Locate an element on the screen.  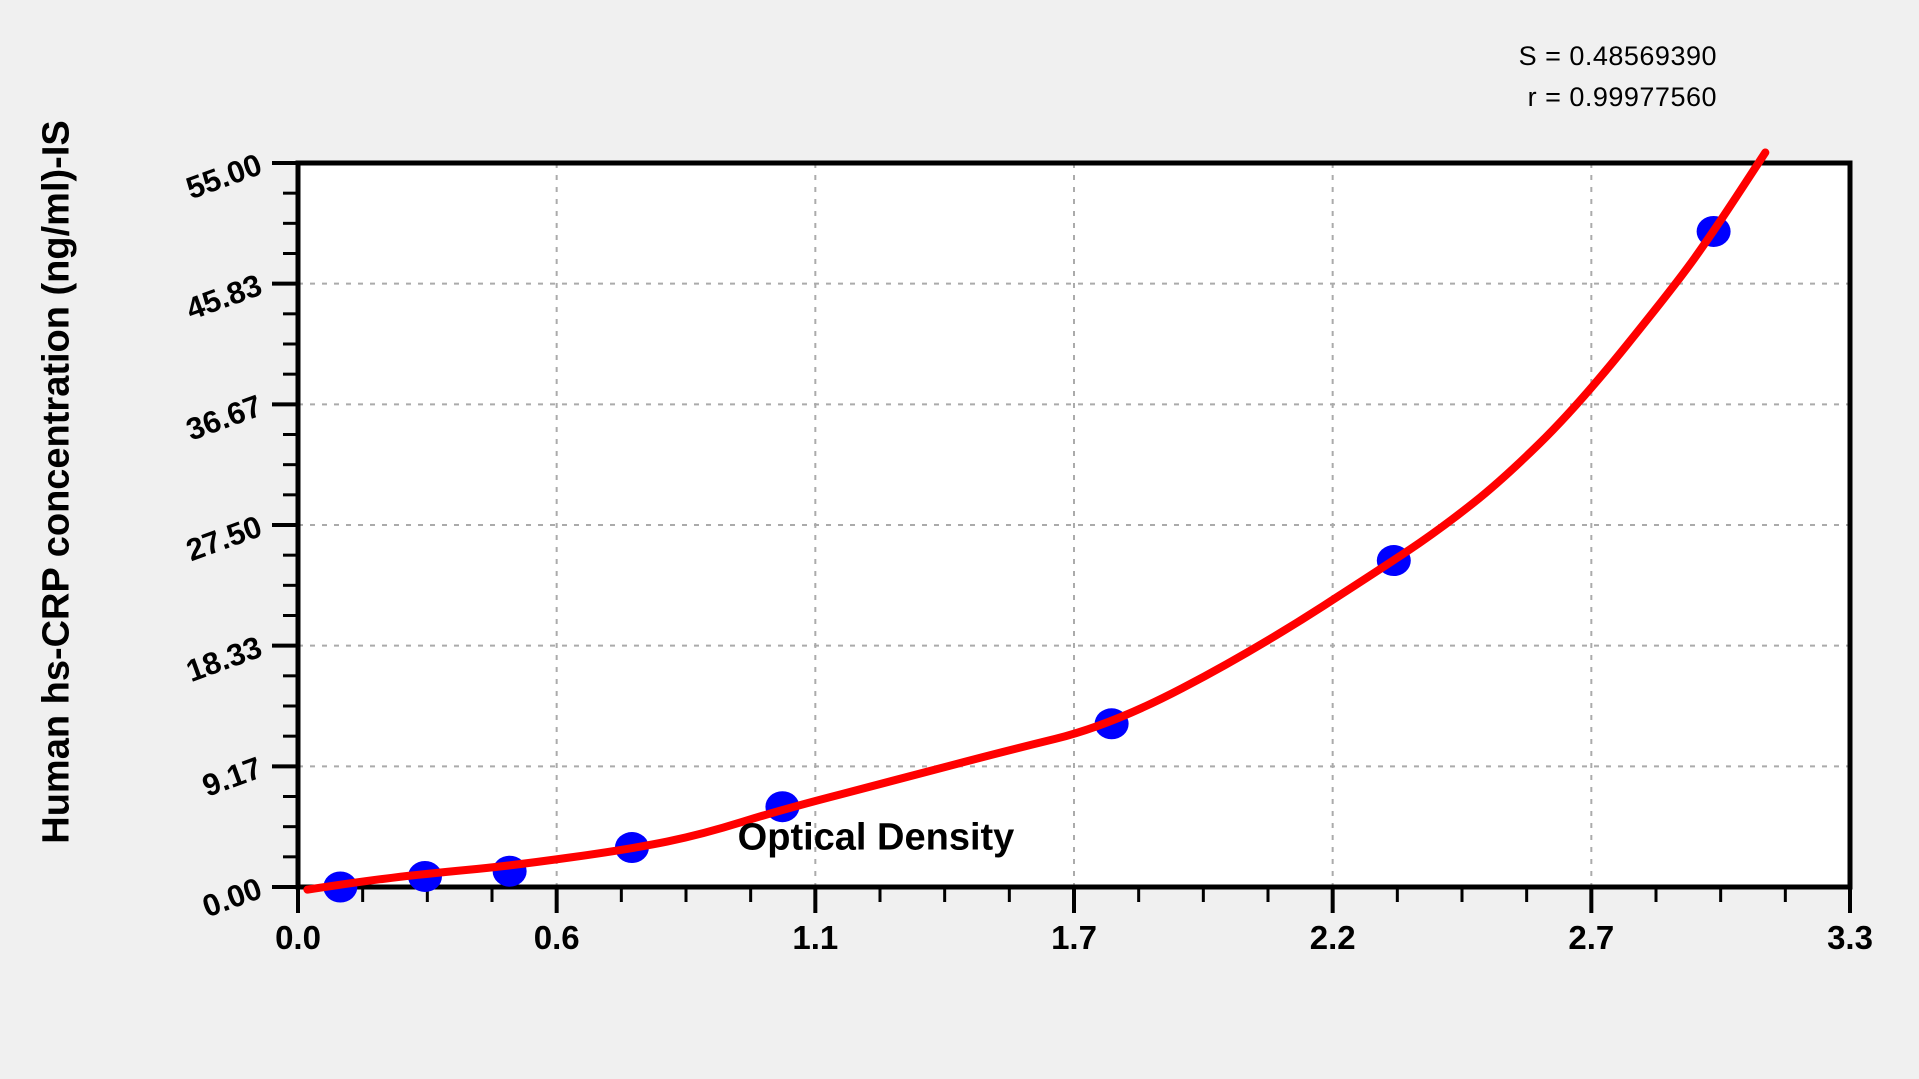
y-axis-title: Human hs-CRP concentration (ng/ml)-IS is located at coordinates (56, 482).